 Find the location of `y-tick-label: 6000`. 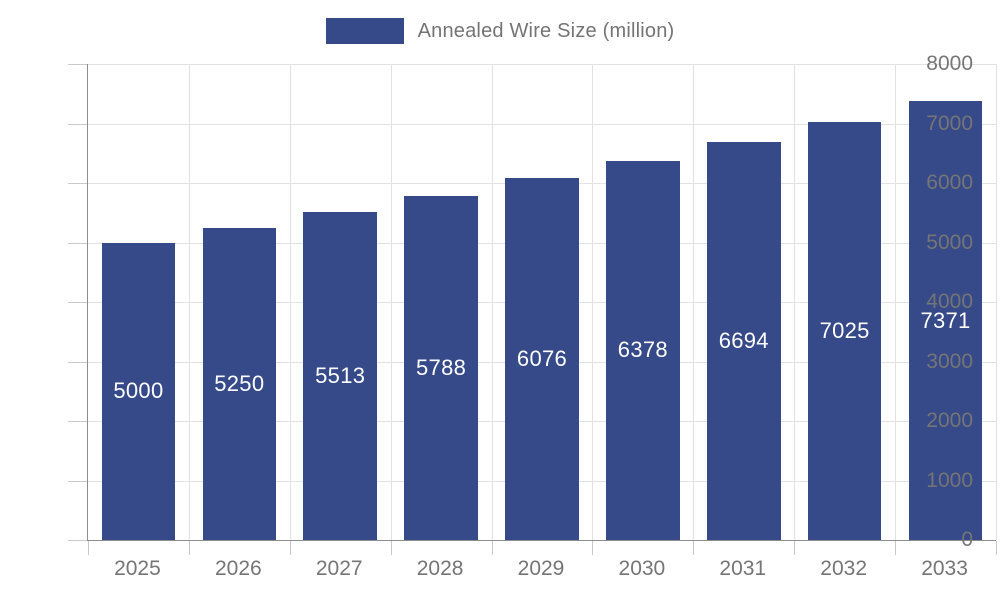

y-tick-label: 6000 is located at coordinates (949, 182).